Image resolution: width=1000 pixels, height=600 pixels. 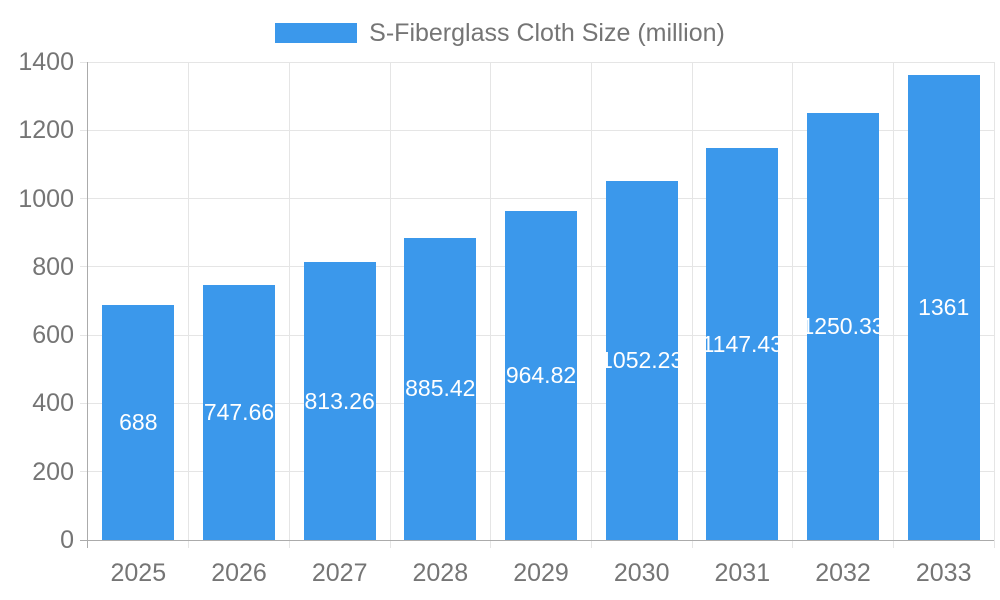 I want to click on x-tick-label: 2030, so click(x=641, y=573).